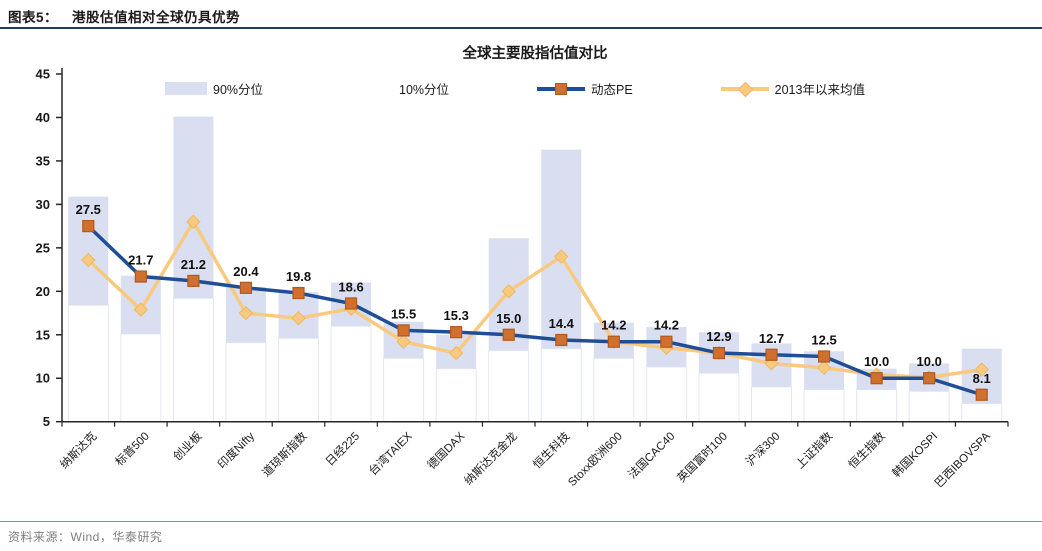 This screenshot has width=1042, height=551. I want to click on pe-data-label: 21.2, so click(193, 264).